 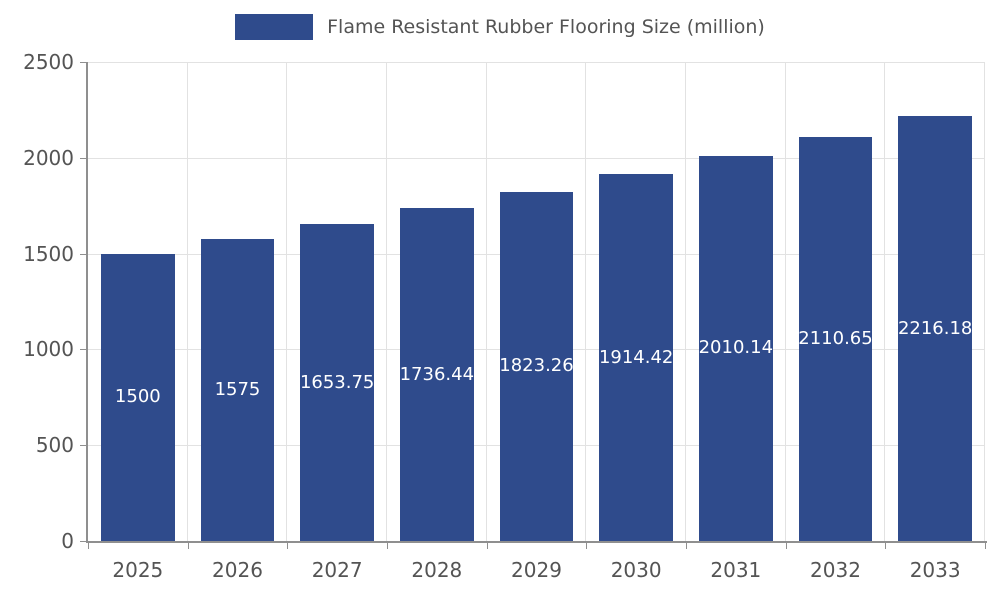 I want to click on bar-value-label: 2216.18, so click(x=935, y=328).